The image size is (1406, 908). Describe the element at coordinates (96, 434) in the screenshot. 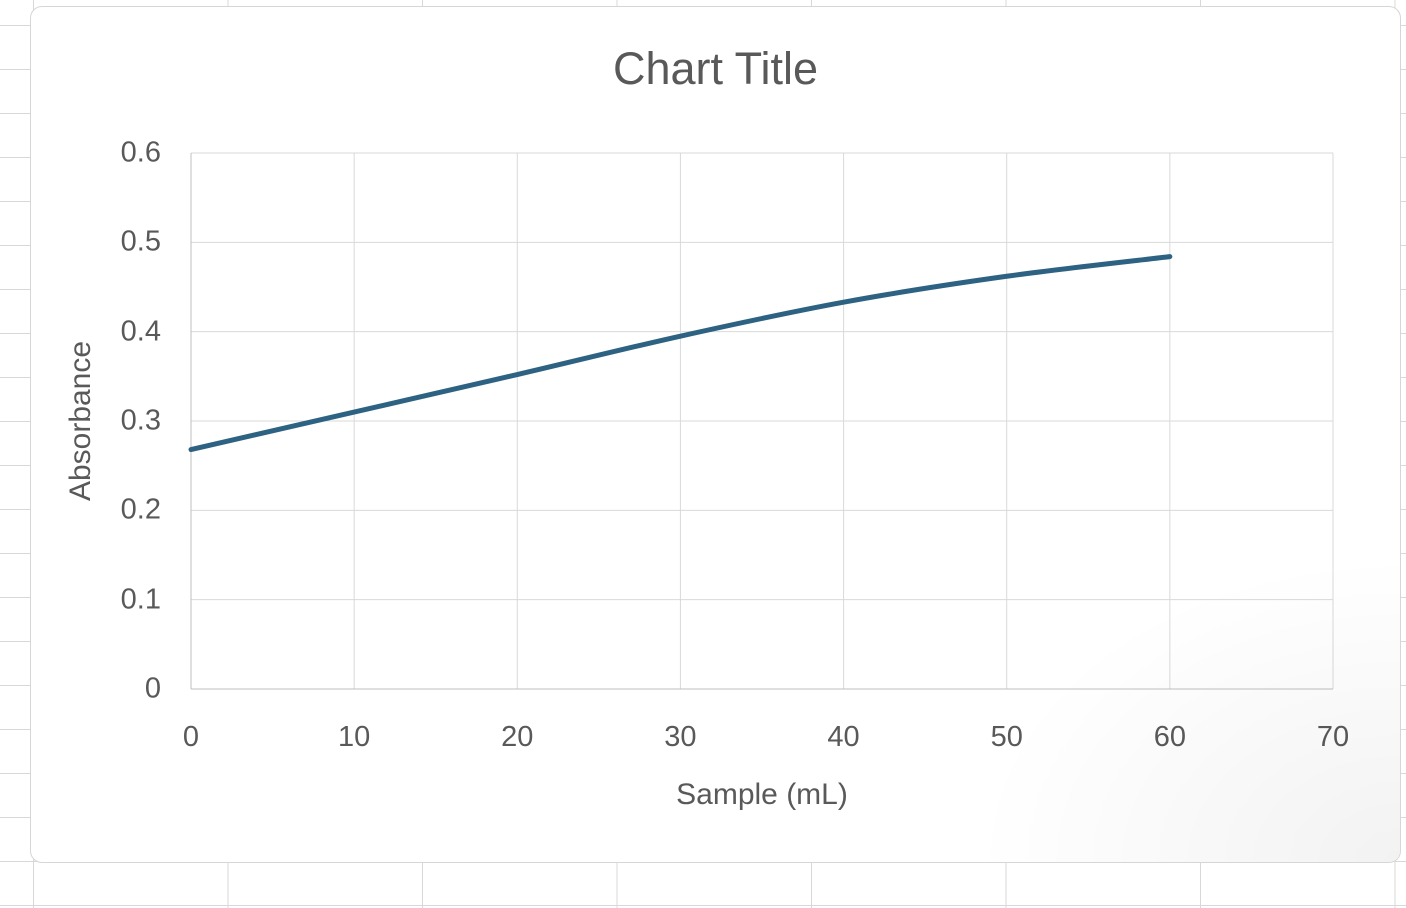

I see `y-axis-ticks: 0 0.1 0.2 0.3 0.4 0.5 0.6` at that location.